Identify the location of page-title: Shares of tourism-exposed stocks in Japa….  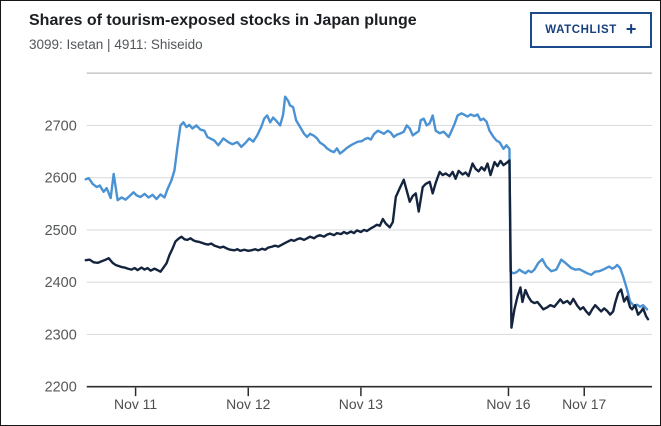
(223, 20).